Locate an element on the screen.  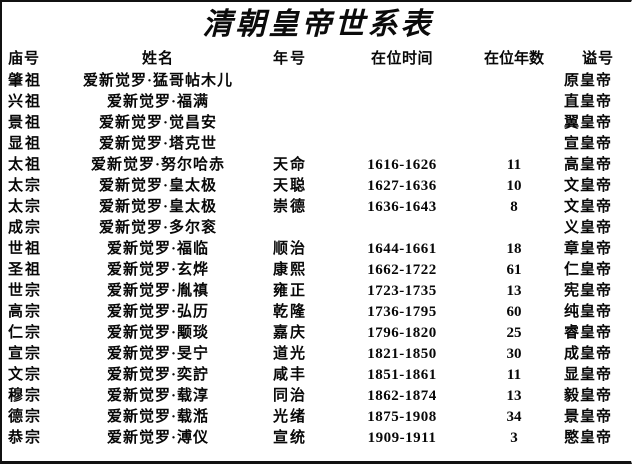
cell-posthumous-name: 景皇帝 is located at coordinates (588, 417).